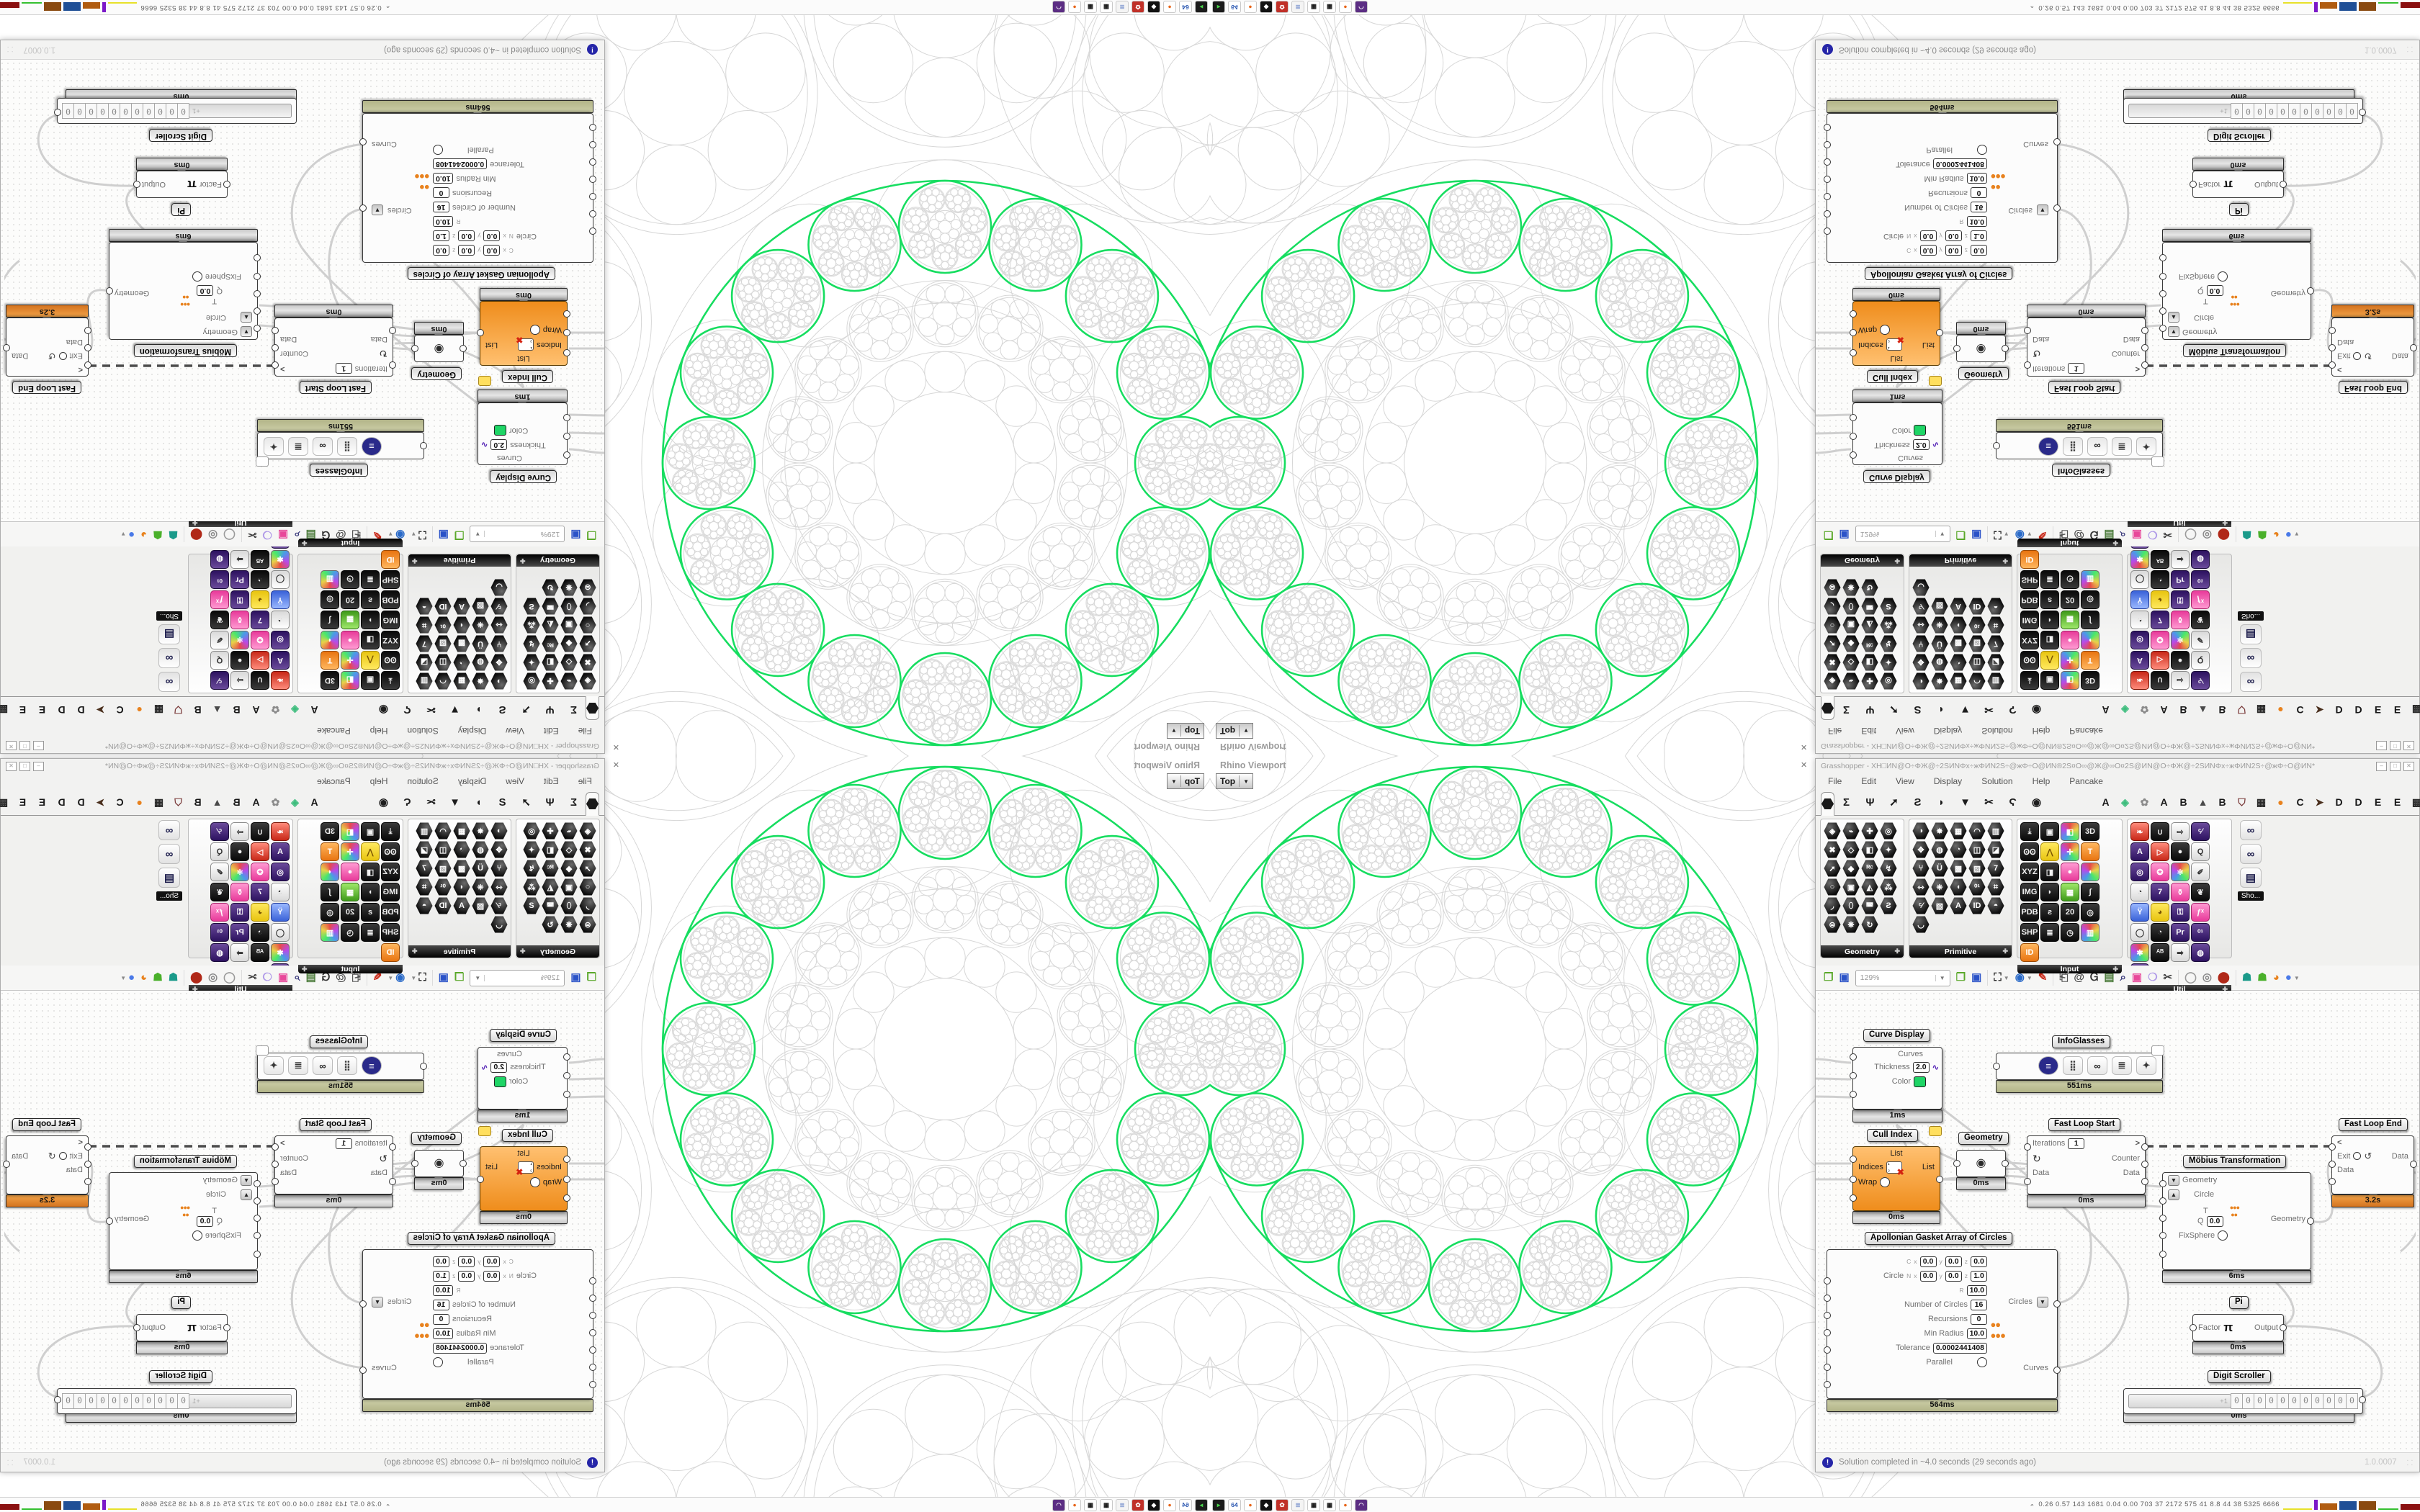  What do you see at coordinates (1266, 7) in the screenshot?
I see `dark-app-icon: ◆` at bounding box center [1266, 7].